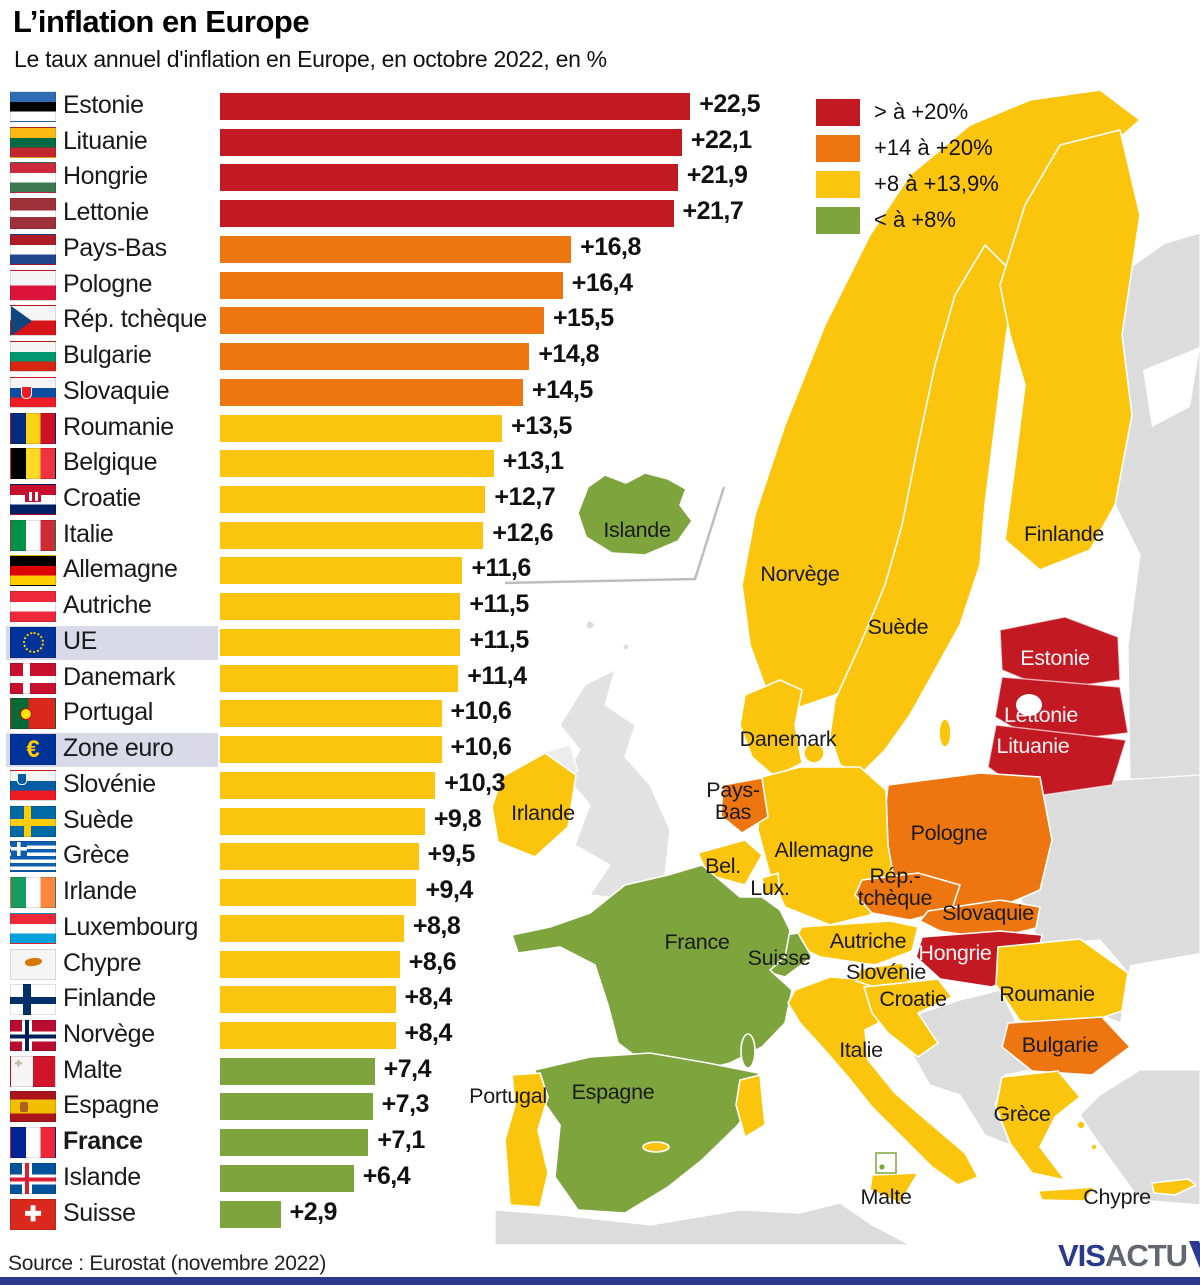 This screenshot has height=1285, width=1200. I want to click on map-label-italie: Italie, so click(861, 1050).